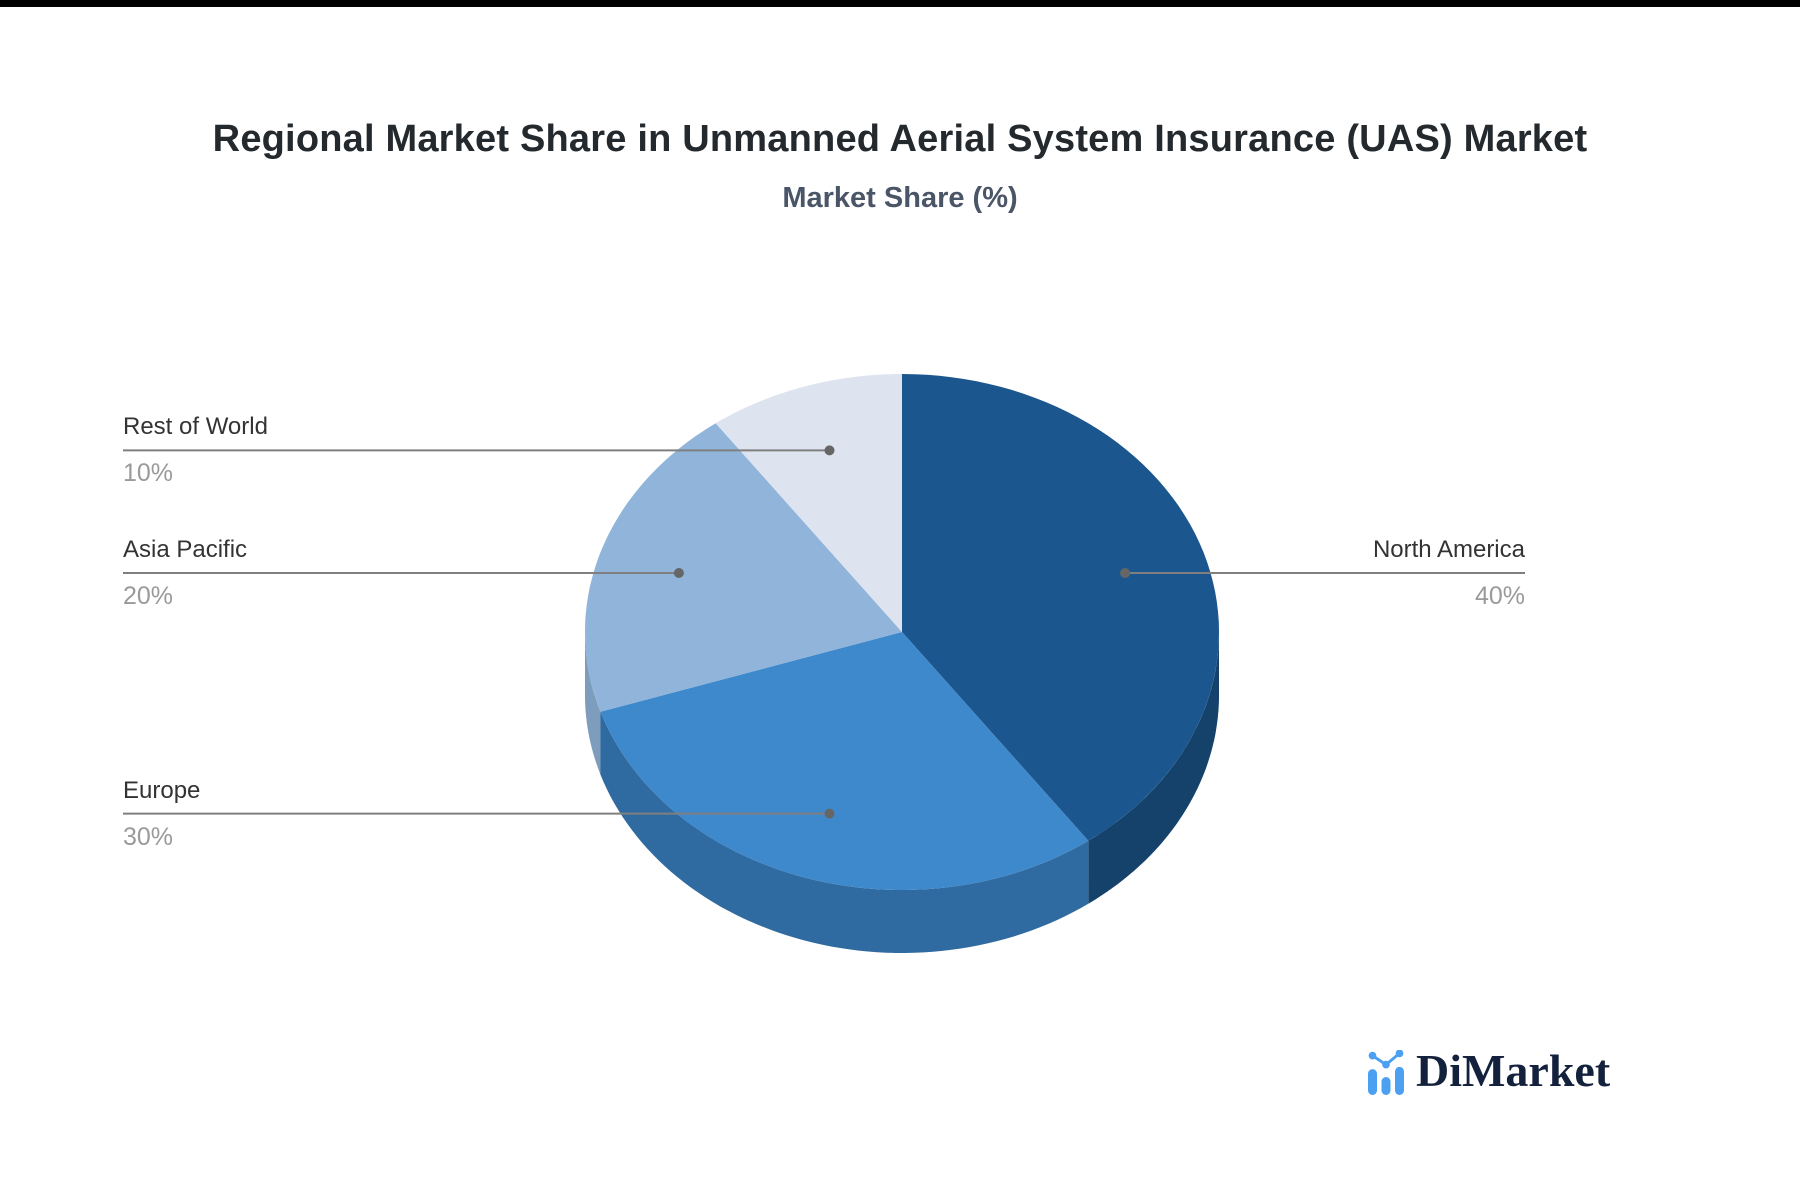 Image resolution: width=1800 pixels, height=1196 pixels. I want to click on callout-value-rest-of-world: 10%, so click(148, 473).